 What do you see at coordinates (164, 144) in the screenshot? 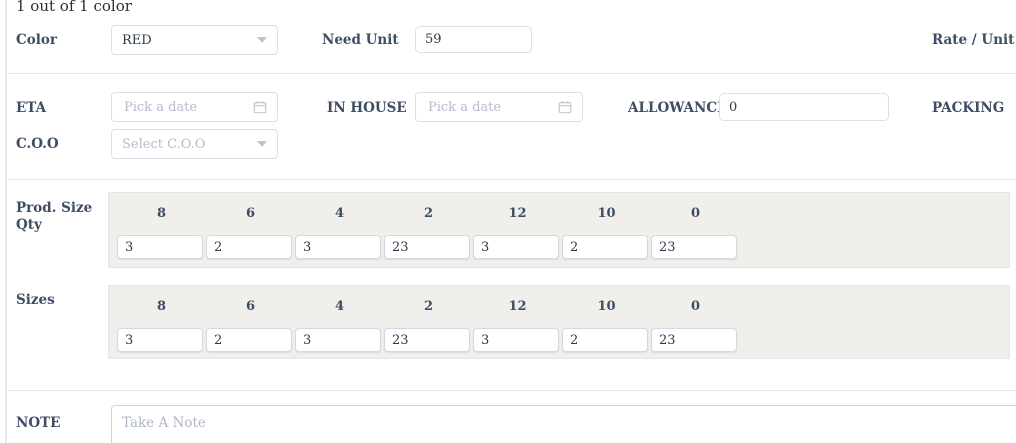
I see `coo-select-placeholder: Select C.O.O` at bounding box center [164, 144].